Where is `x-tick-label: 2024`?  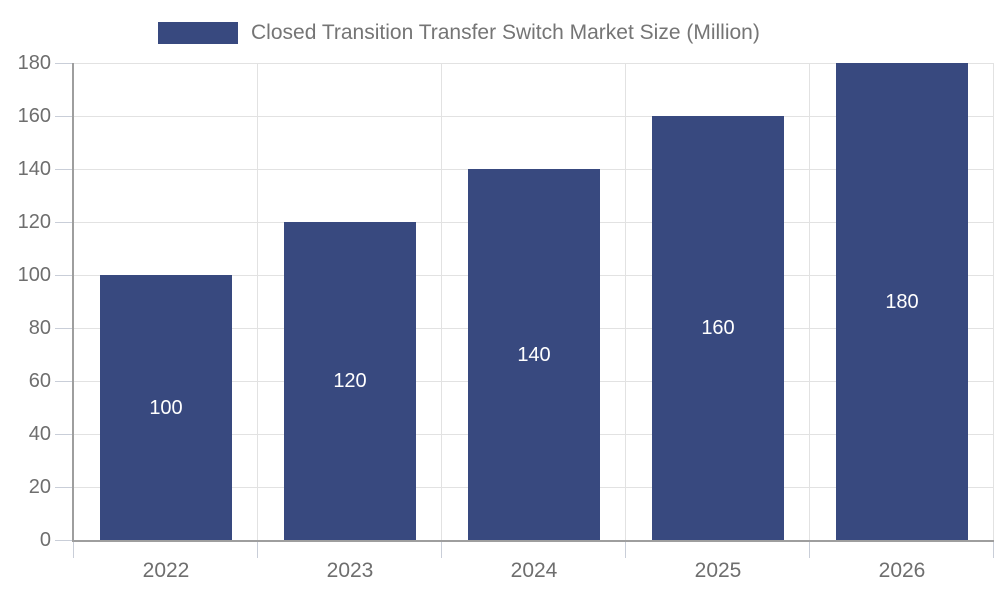 x-tick-label: 2024 is located at coordinates (534, 570).